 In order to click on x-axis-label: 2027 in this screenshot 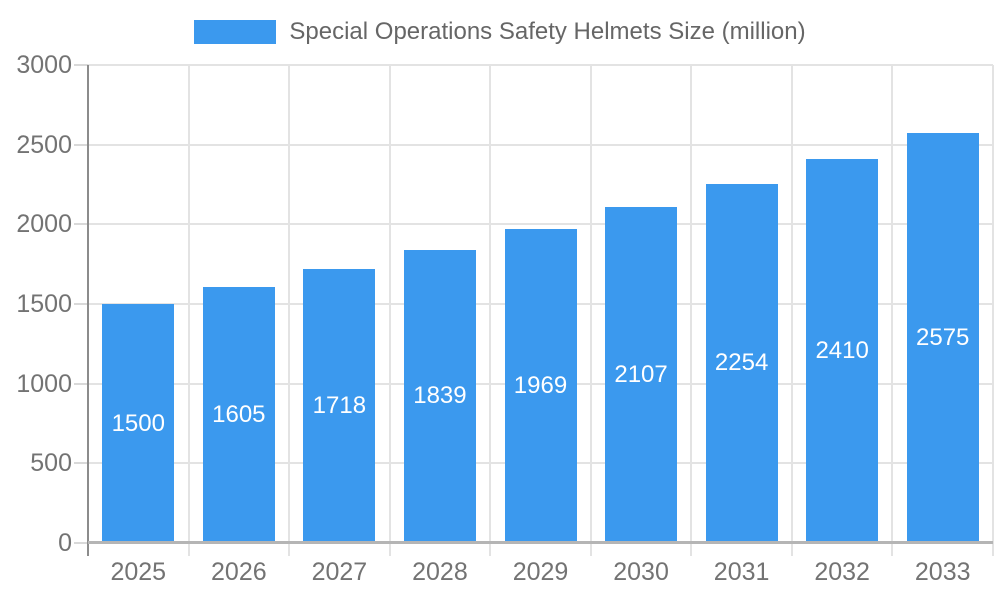, I will do `click(339, 572)`.